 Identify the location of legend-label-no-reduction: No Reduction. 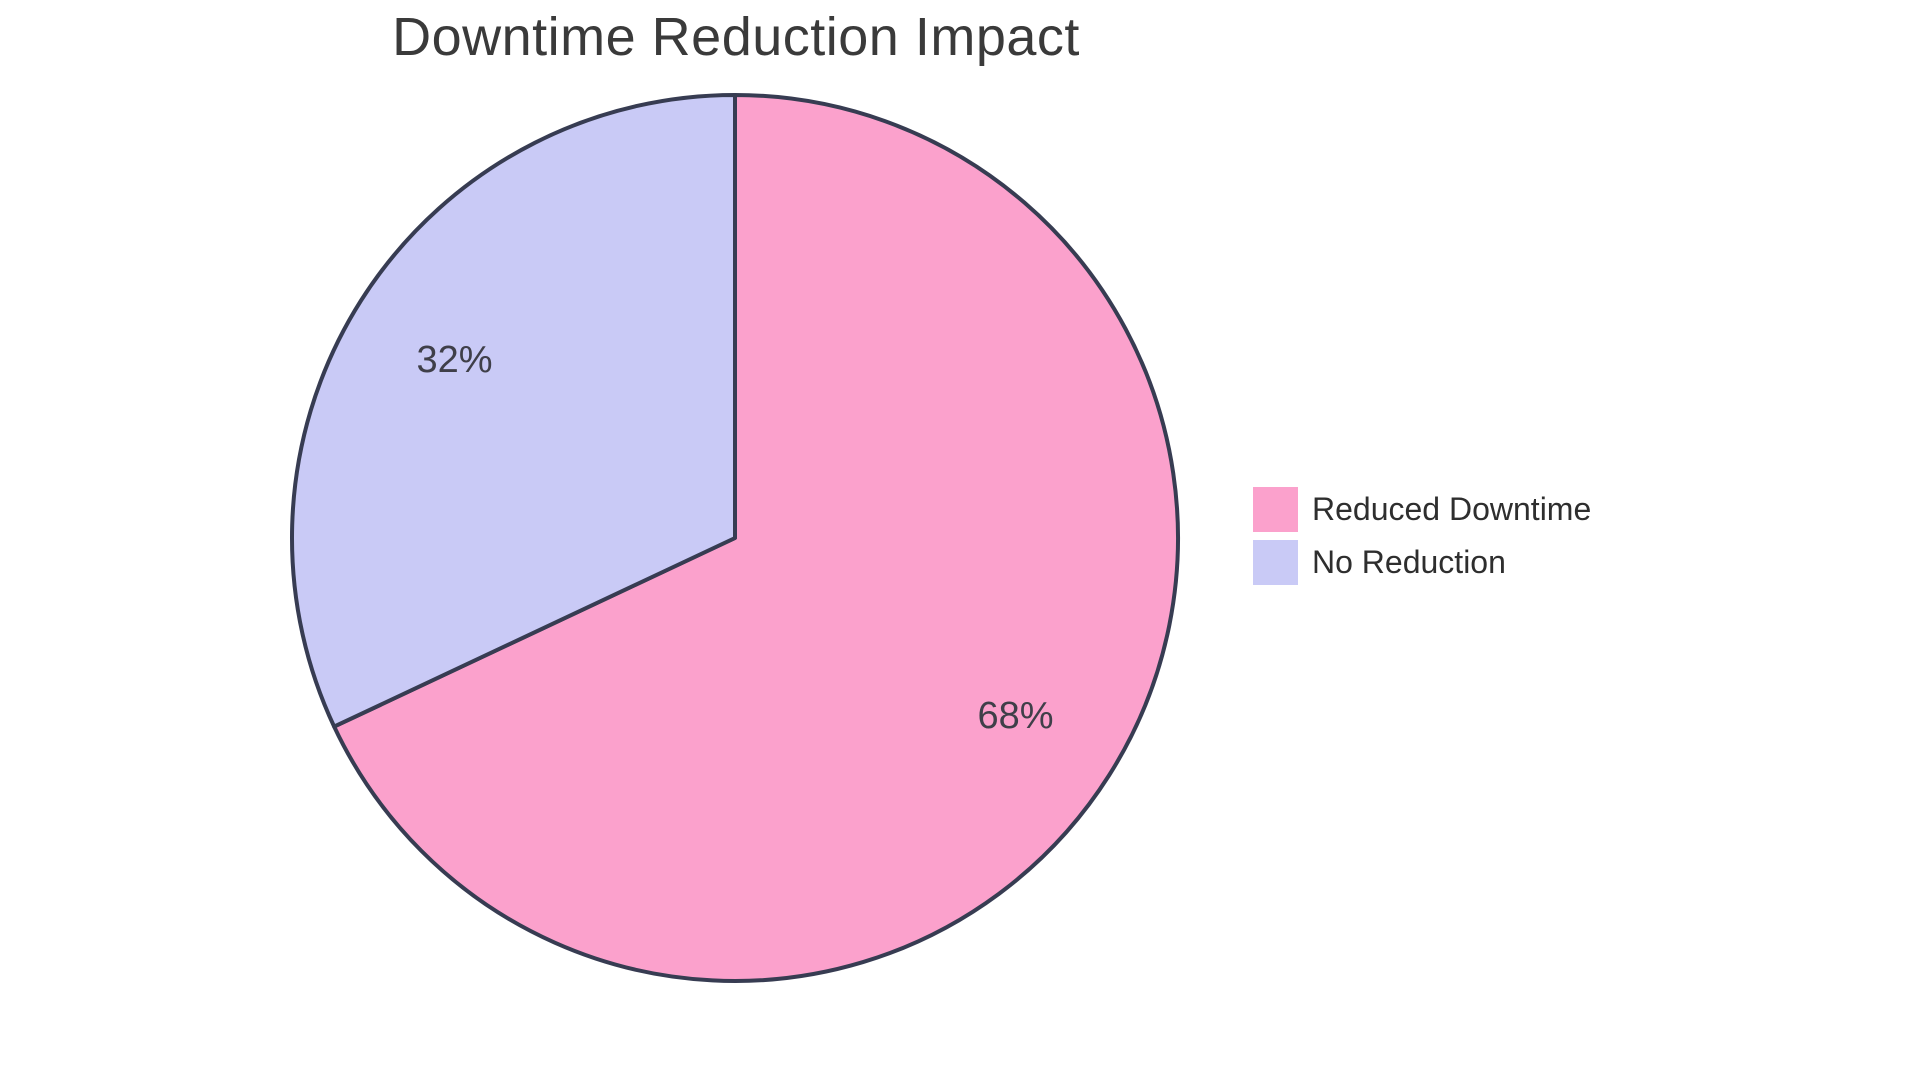
(1409, 562).